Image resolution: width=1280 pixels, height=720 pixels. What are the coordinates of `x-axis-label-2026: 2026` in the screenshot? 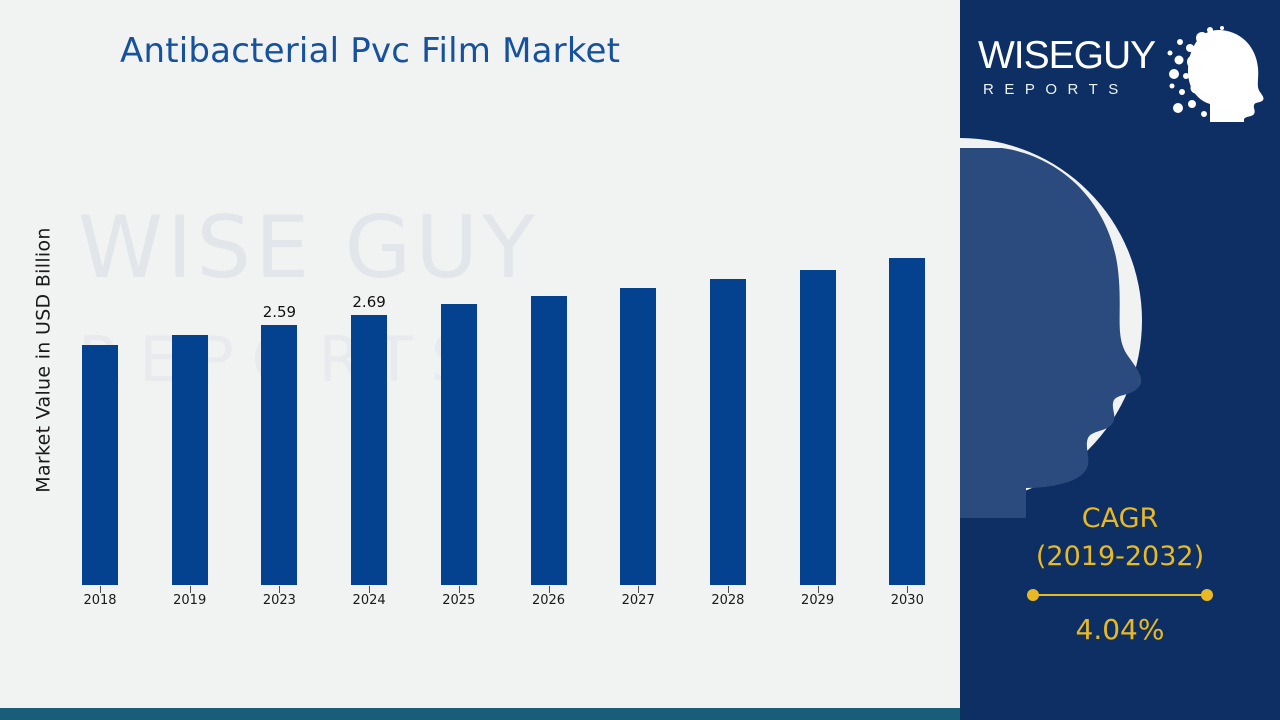 It's located at (548, 600).